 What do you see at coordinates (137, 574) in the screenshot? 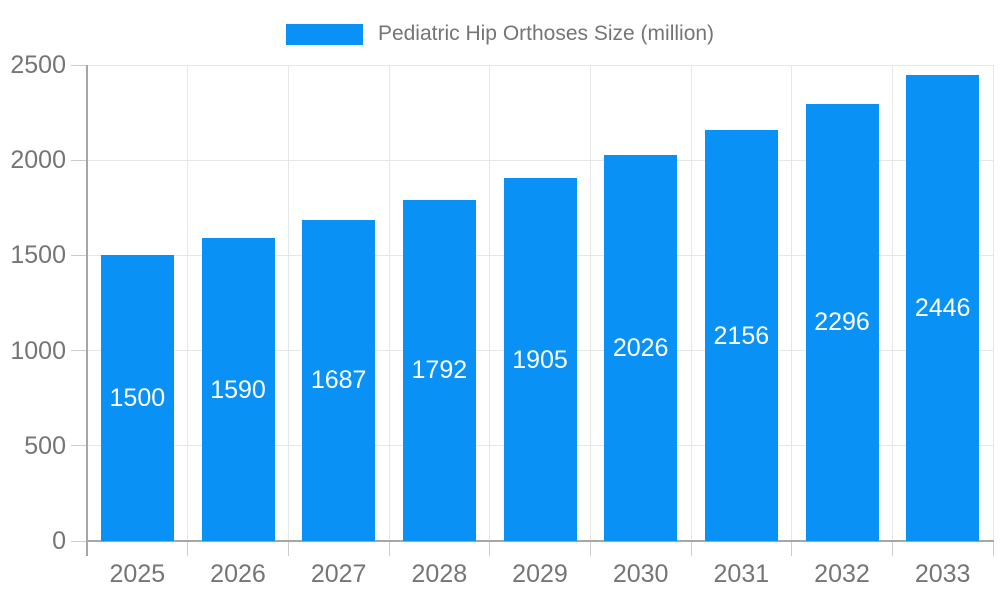
I see `x-axis-label: 2025` at bounding box center [137, 574].